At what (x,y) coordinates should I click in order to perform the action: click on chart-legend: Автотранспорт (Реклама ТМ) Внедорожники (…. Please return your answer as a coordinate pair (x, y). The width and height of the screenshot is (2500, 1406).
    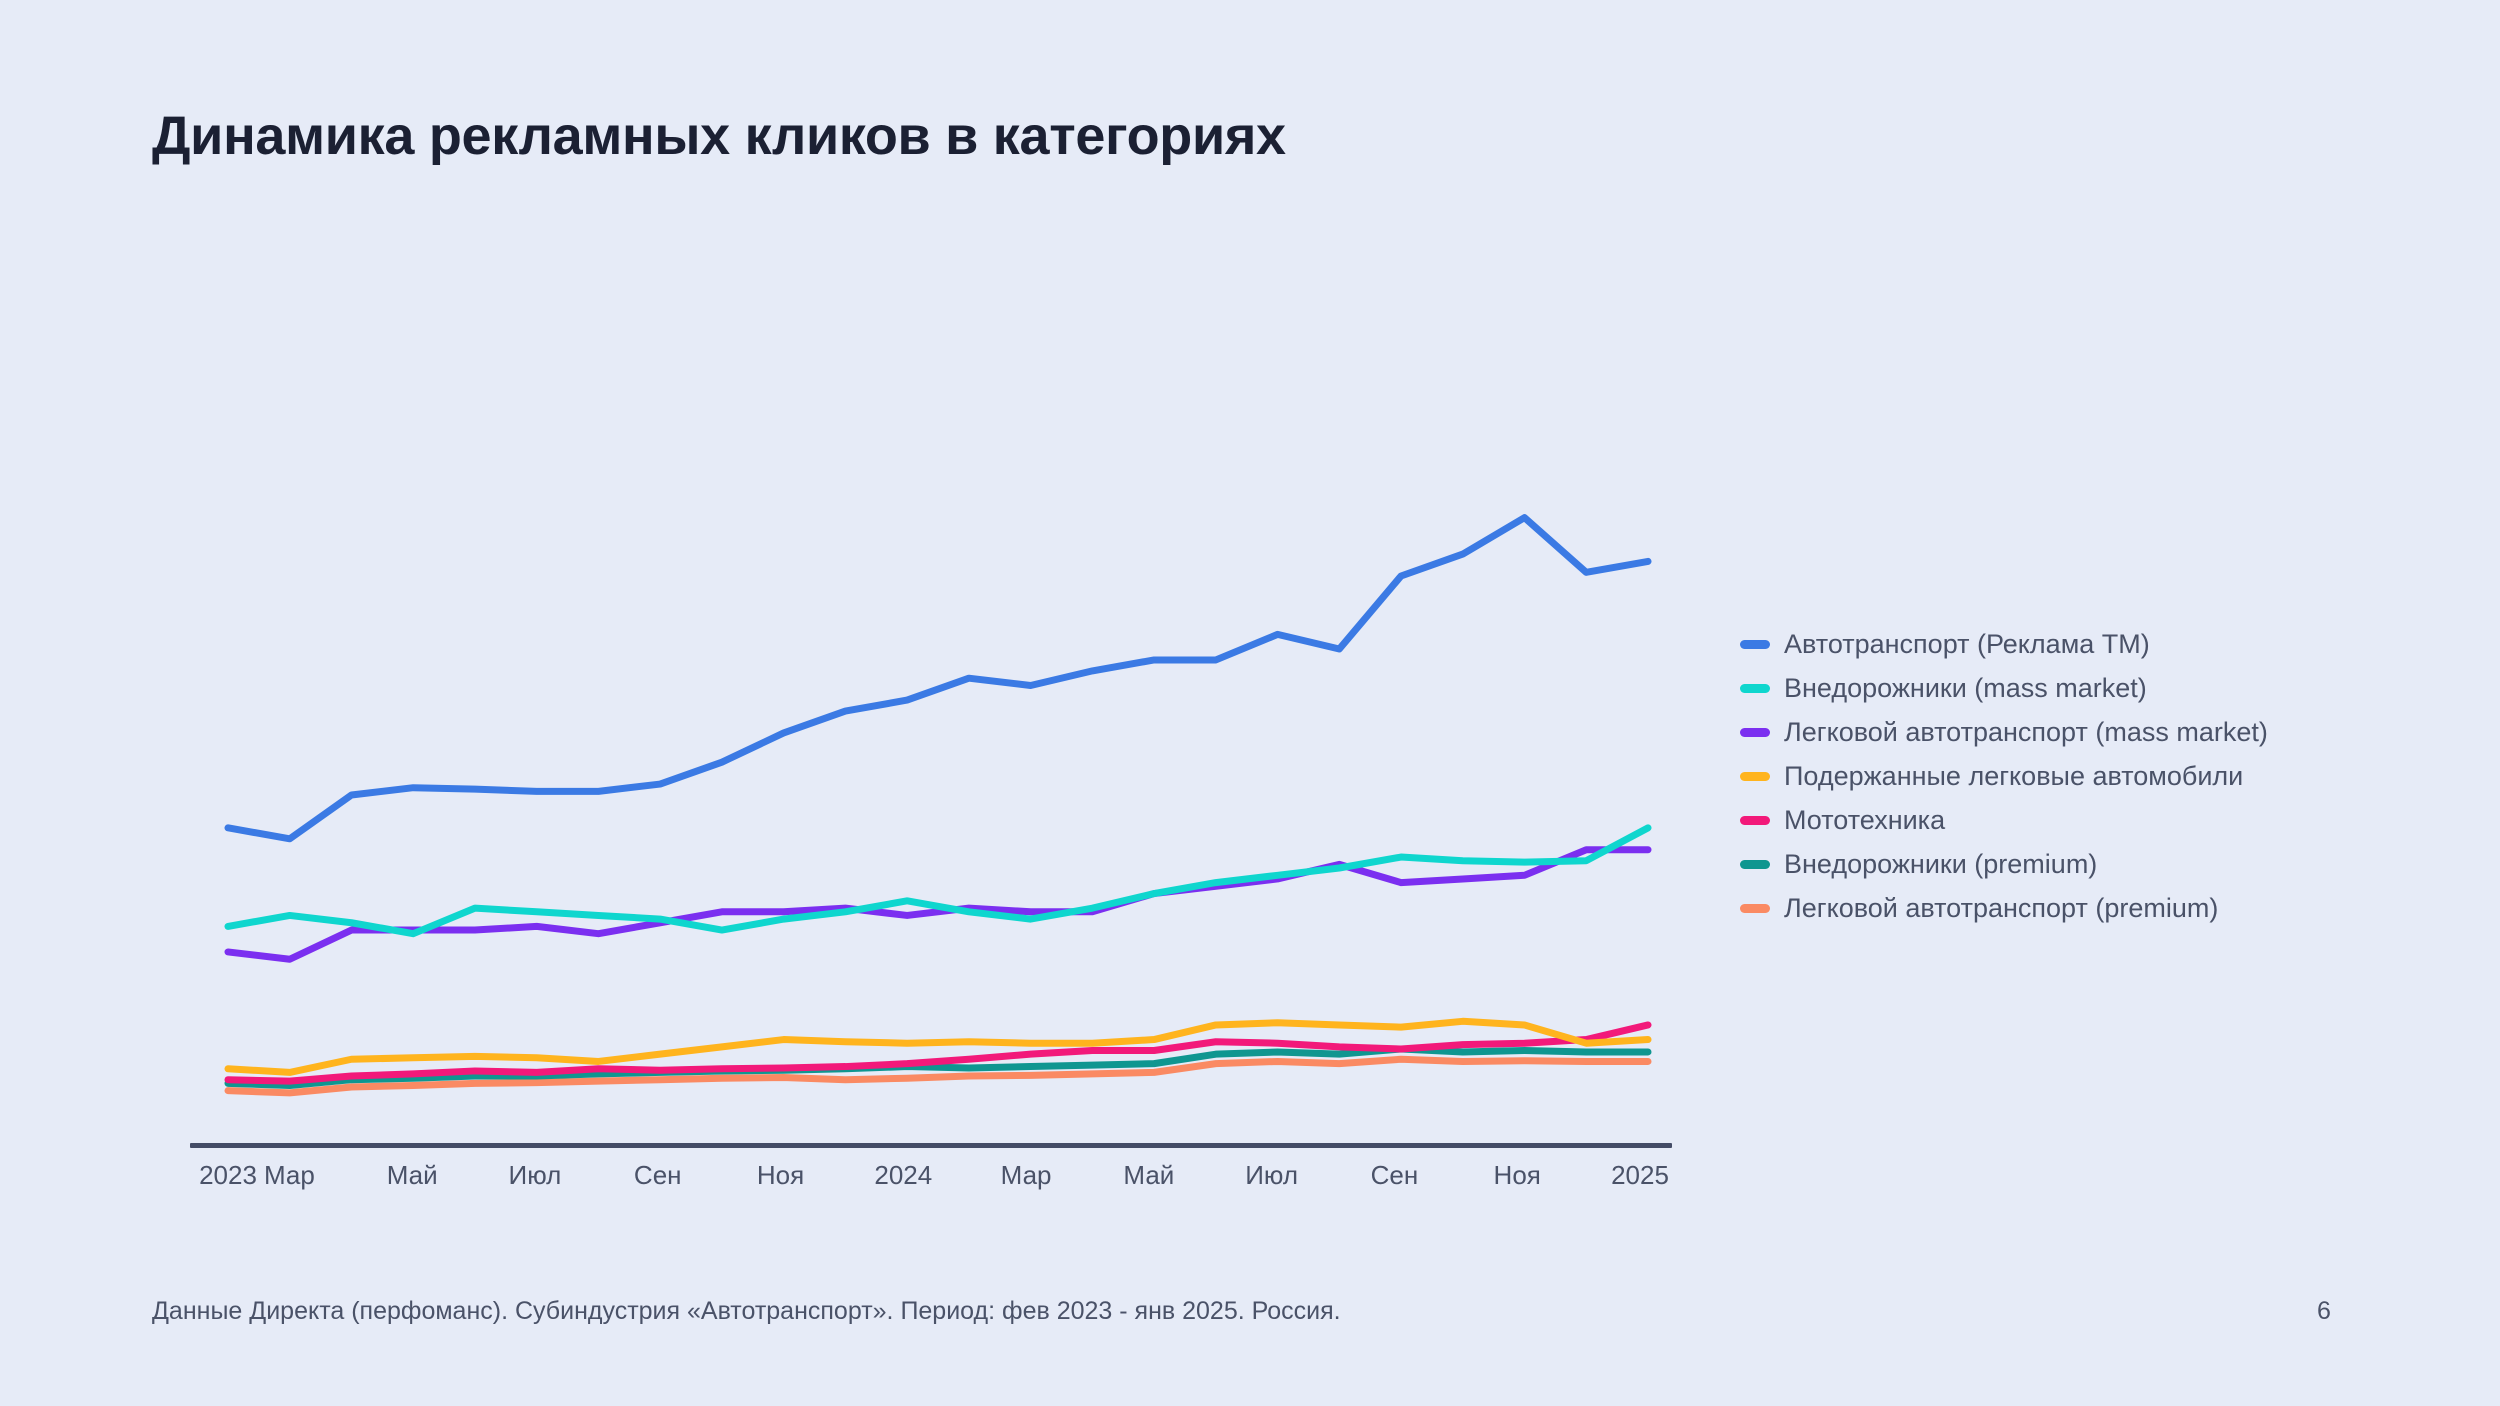
    Looking at the image, I should click on (2070, 776).